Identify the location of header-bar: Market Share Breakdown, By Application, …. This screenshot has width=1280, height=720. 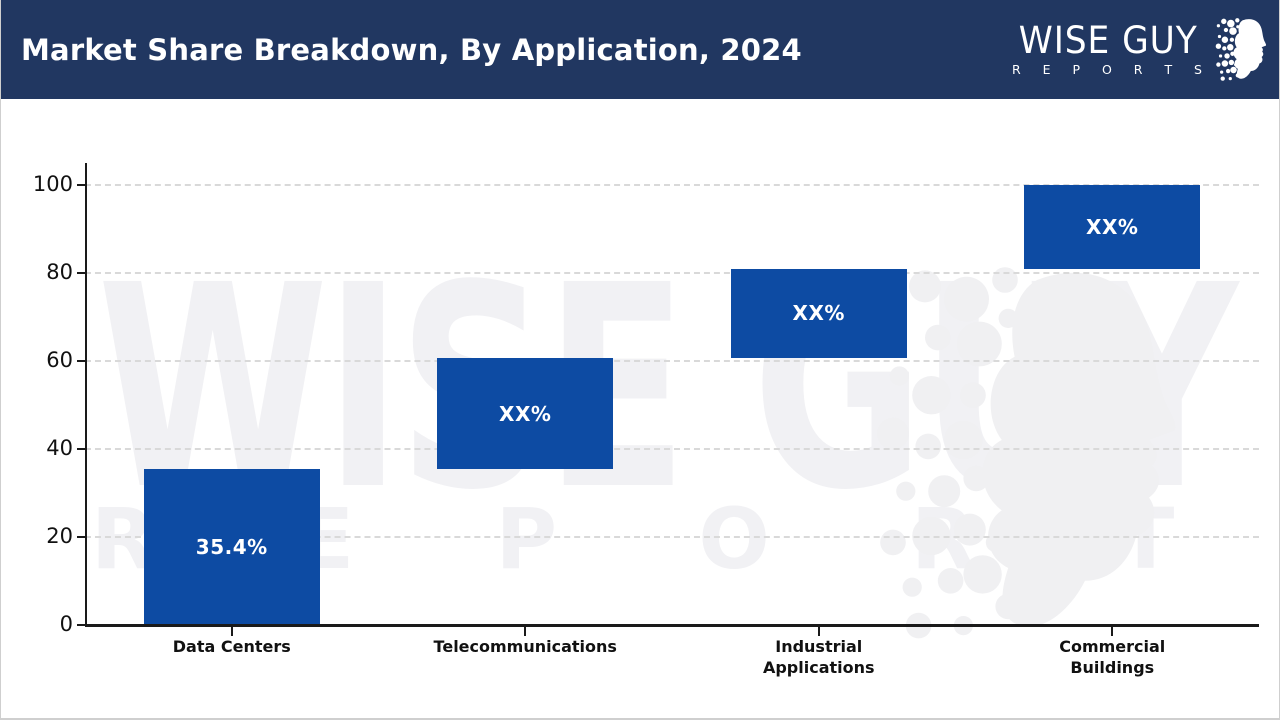
(640, 49).